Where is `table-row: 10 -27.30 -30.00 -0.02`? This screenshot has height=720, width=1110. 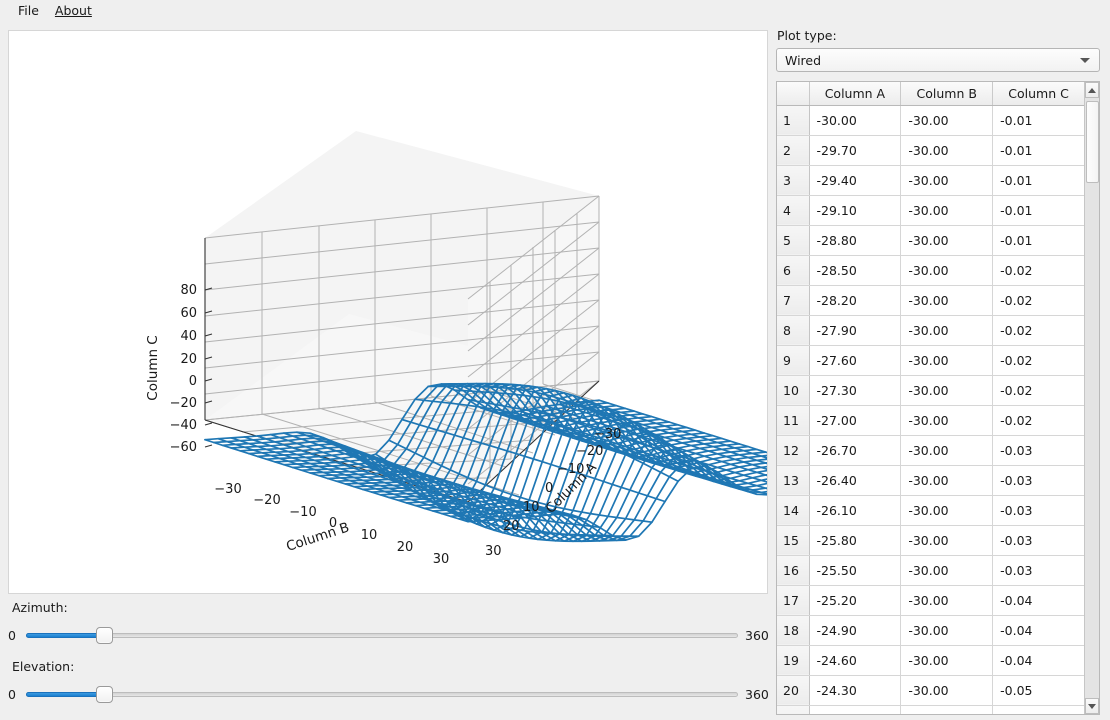 table-row: 10 -27.30 -30.00 -0.02 is located at coordinates (931, 390).